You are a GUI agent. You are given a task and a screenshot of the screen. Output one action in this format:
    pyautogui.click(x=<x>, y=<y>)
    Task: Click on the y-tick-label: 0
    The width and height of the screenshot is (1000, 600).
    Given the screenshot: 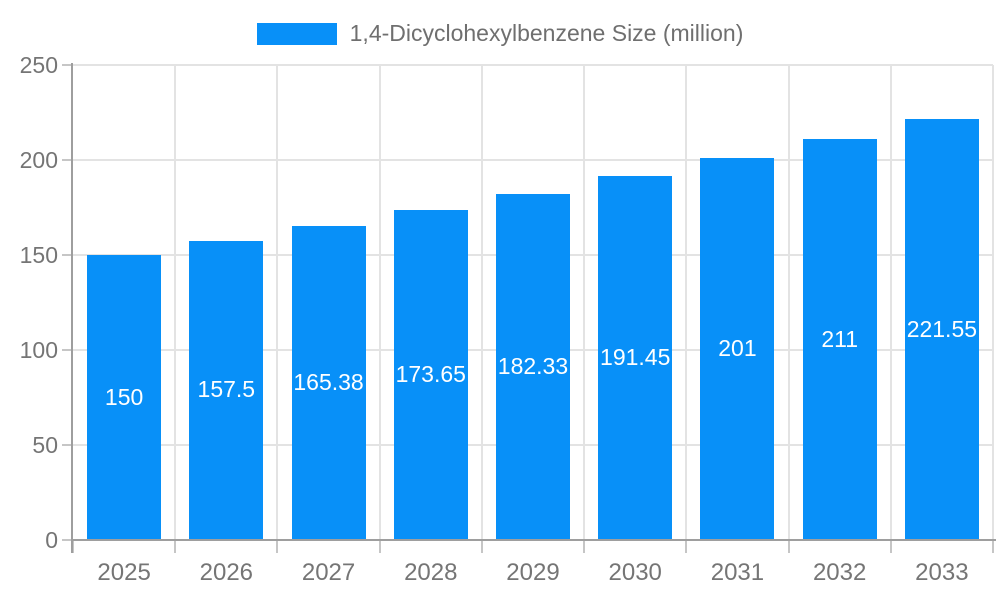 What is the action you would take?
    pyautogui.click(x=51, y=540)
    